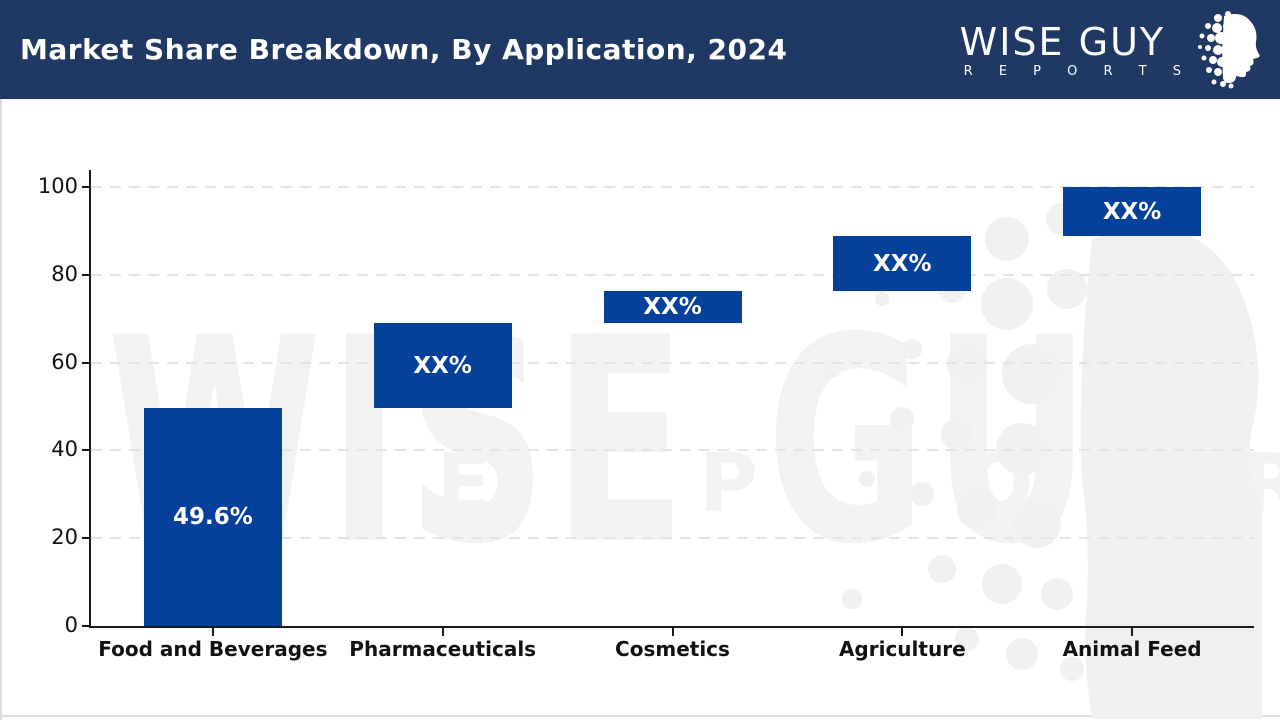 The width and height of the screenshot is (1280, 720). I want to click on bar-pharmaceuticals: XX%, so click(442, 366).